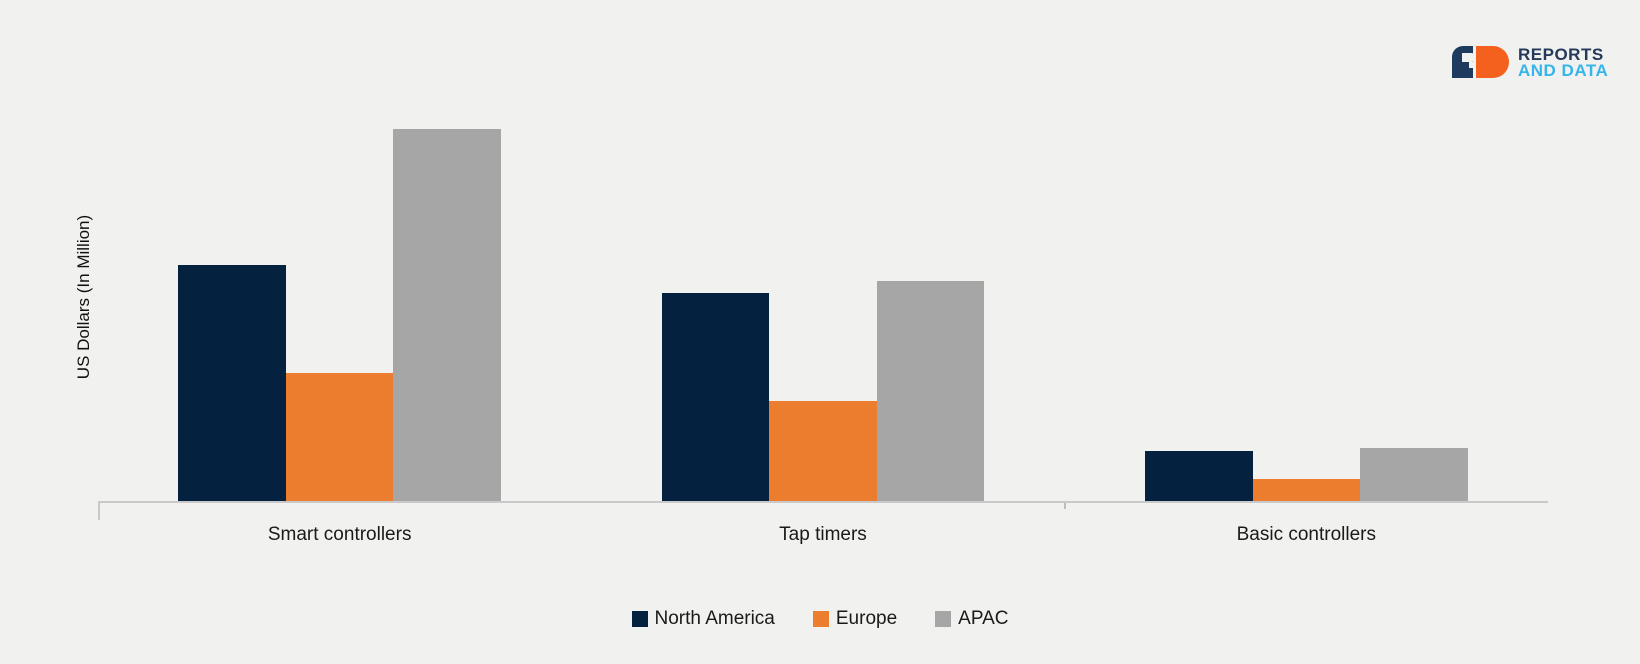 This screenshot has height=664, width=1640. I want to click on bar-north-america-smart-controllers, so click(232, 383).